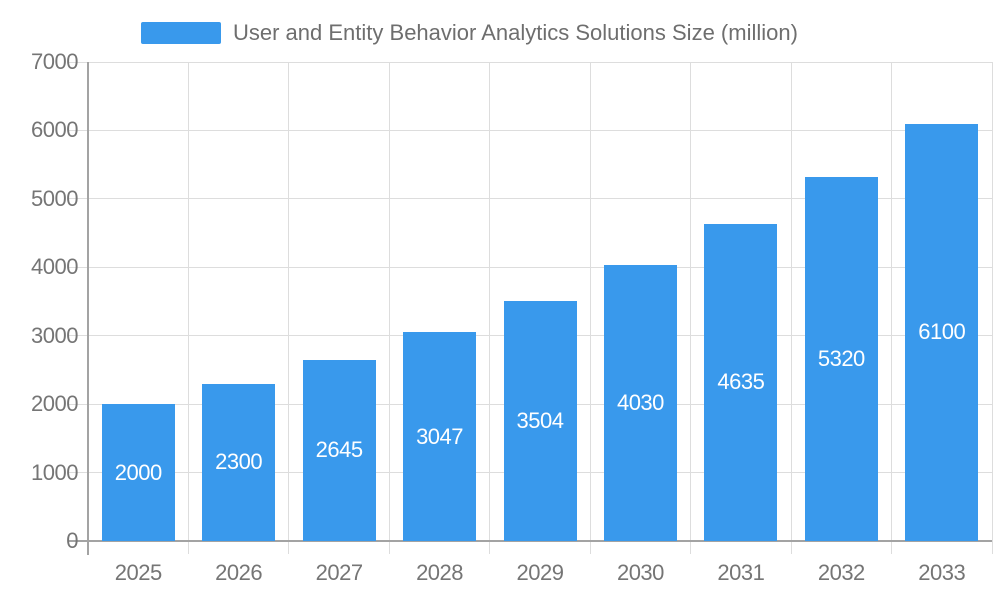 The image size is (1000, 600). I want to click on bar: 3047, so click(440, 436).